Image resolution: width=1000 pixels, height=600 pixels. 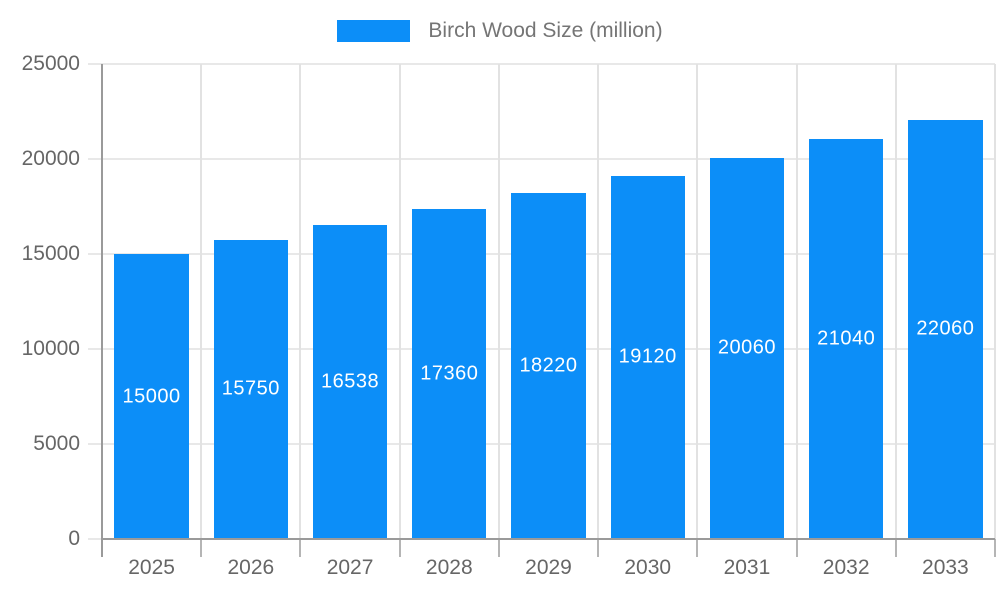 I want to click on x-tick-label: 2027, so click(x=350, y=567).